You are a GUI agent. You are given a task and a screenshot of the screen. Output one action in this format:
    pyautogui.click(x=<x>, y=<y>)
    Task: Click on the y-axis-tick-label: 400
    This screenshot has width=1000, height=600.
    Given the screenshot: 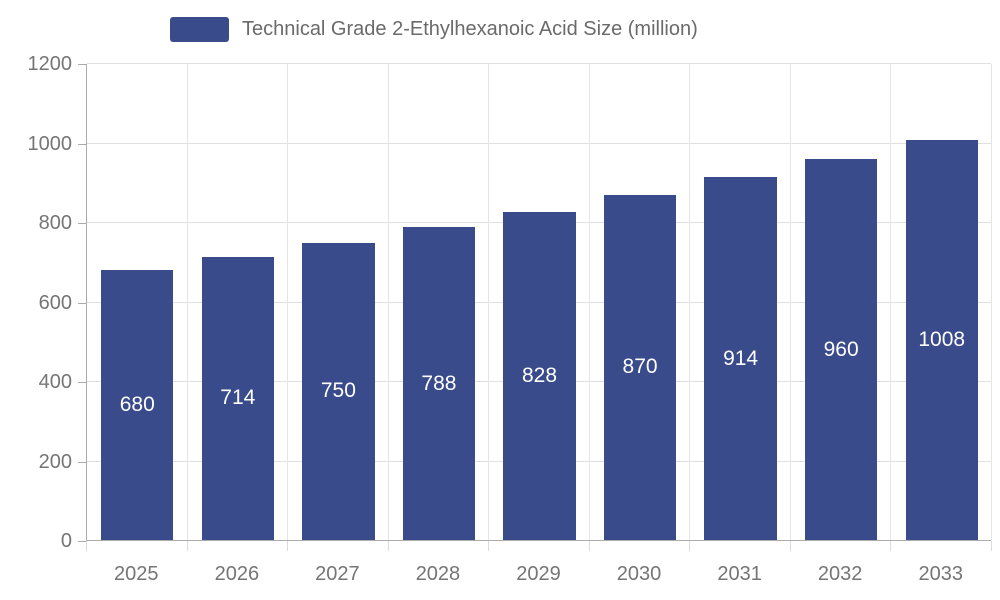 What is the action you would take?
    pyautogui.click(x=55, y=382)
    